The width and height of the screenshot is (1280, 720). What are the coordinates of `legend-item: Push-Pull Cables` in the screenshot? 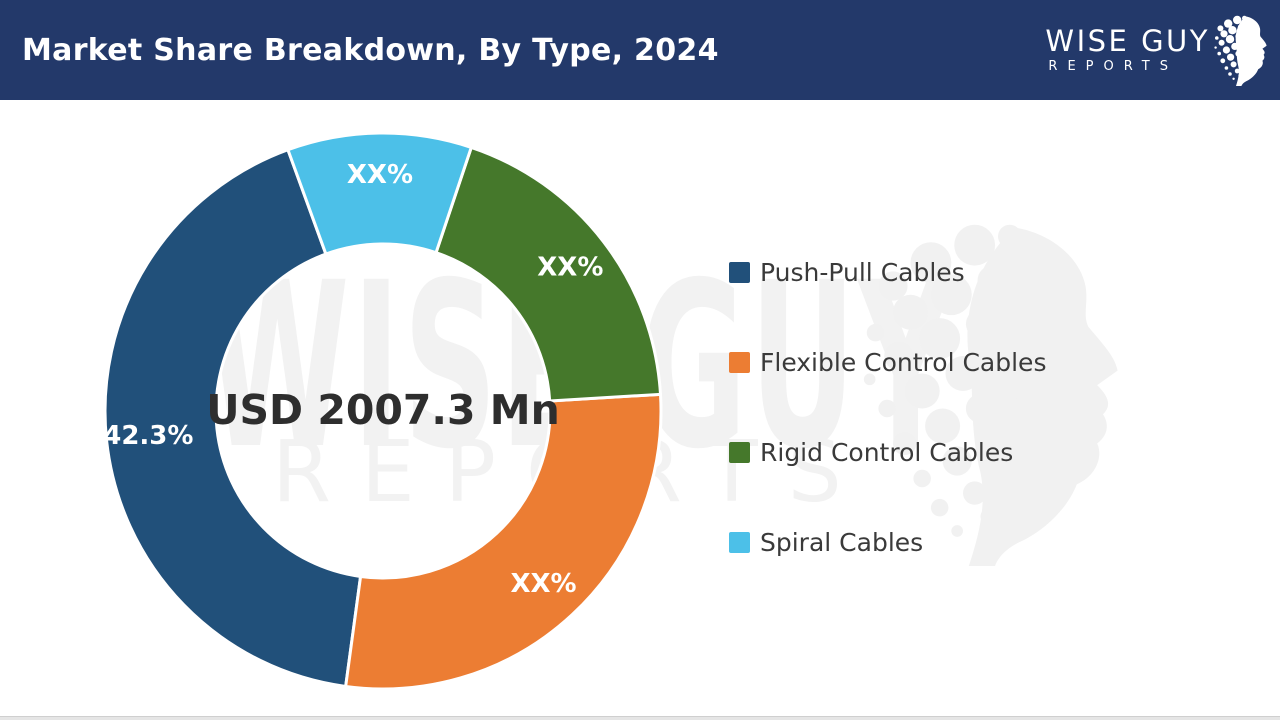 It's located at (887, 272).